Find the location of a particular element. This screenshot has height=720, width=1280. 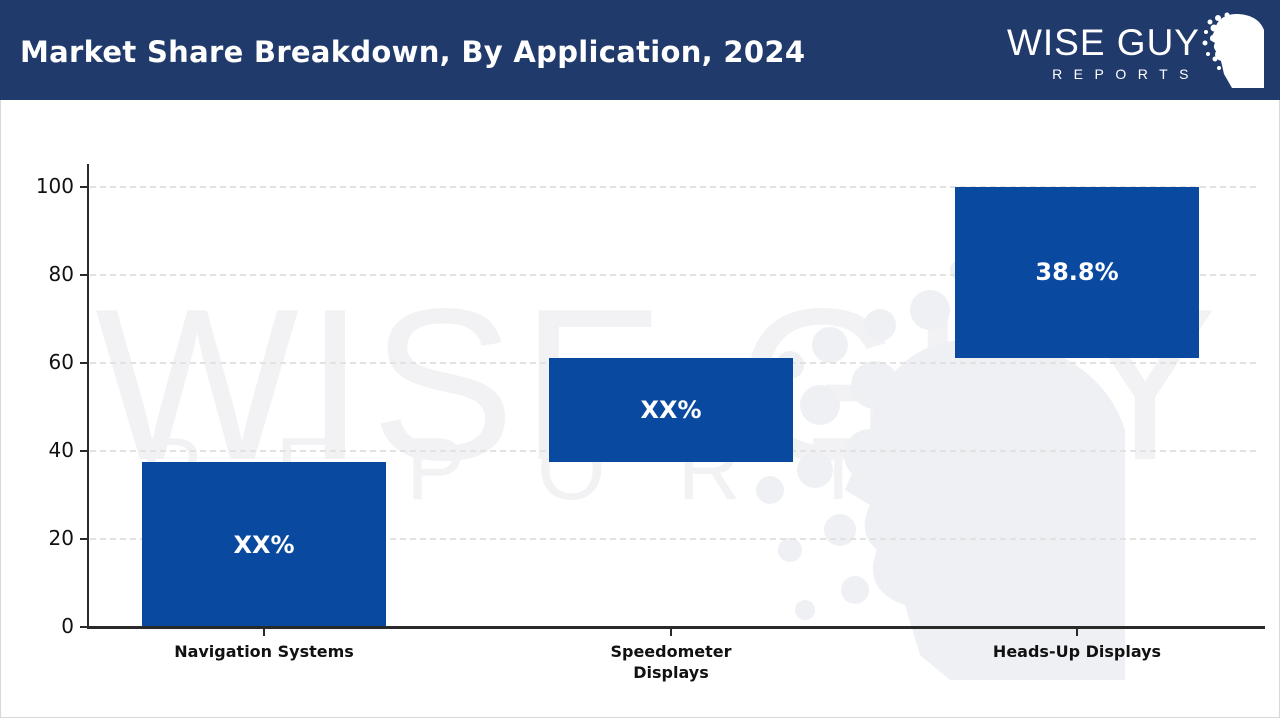

x-tick-label: Navigation Systems is located at coordinates (264, 651).